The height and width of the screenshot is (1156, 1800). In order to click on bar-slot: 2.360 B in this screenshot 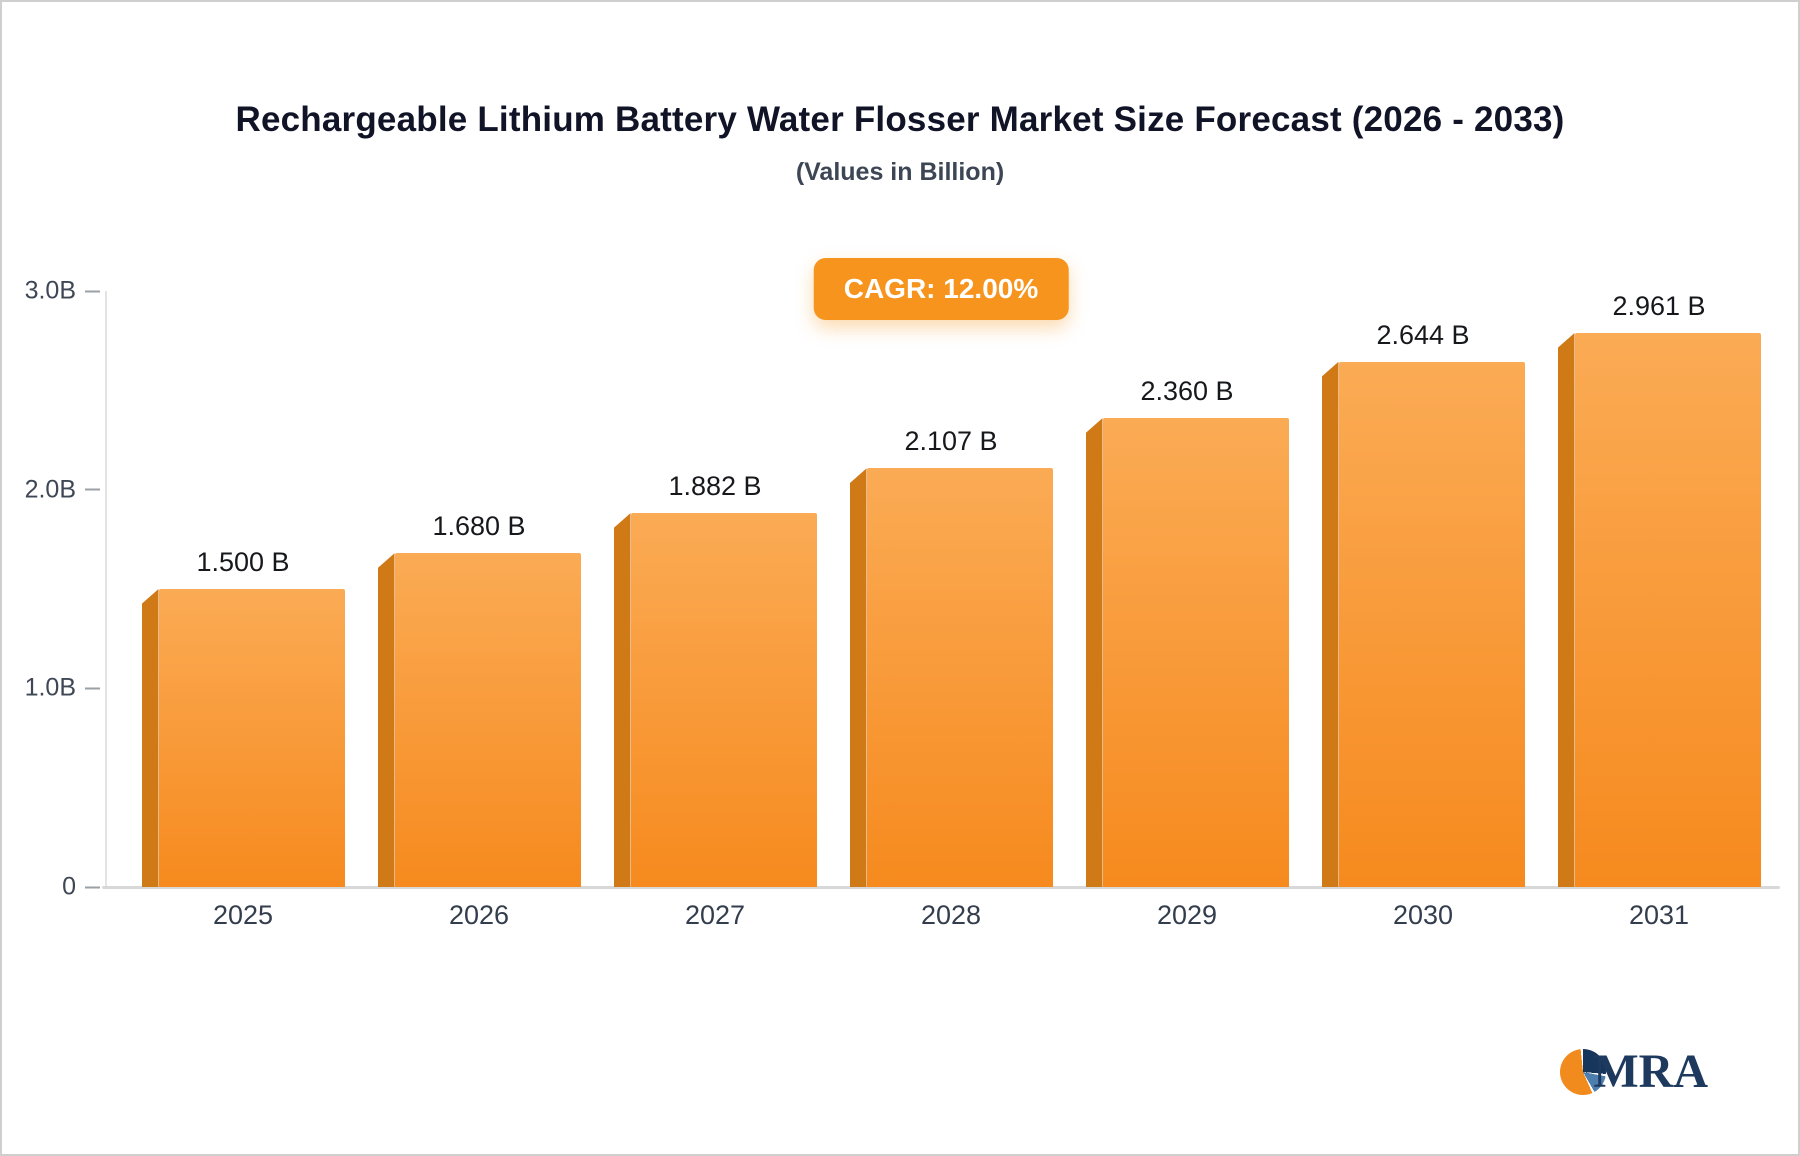, I will do `click(1187, 589)`.